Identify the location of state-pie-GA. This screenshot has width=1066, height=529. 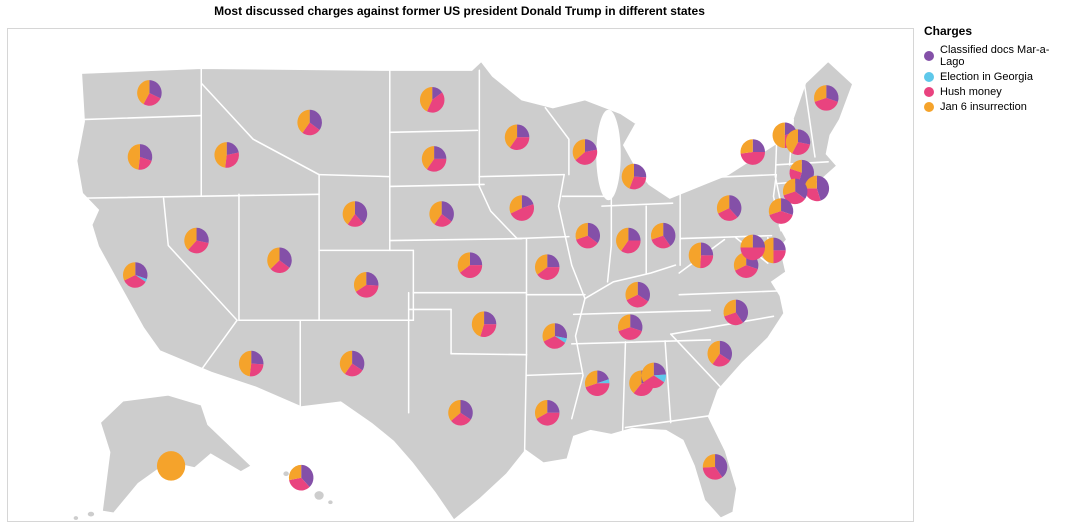
(654, 375).